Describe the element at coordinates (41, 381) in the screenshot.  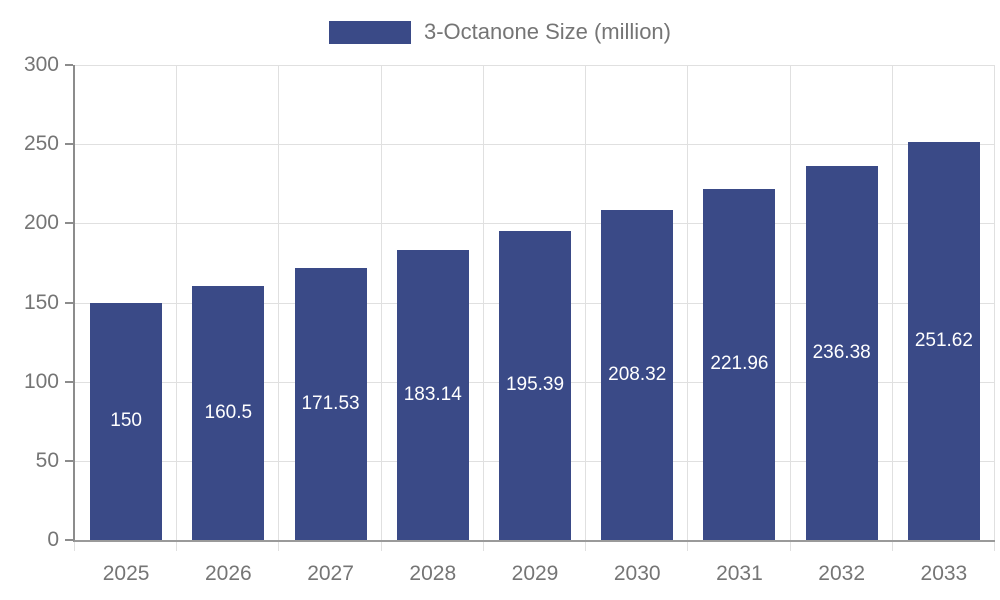
I see `y-axis-label: 100` at that location.